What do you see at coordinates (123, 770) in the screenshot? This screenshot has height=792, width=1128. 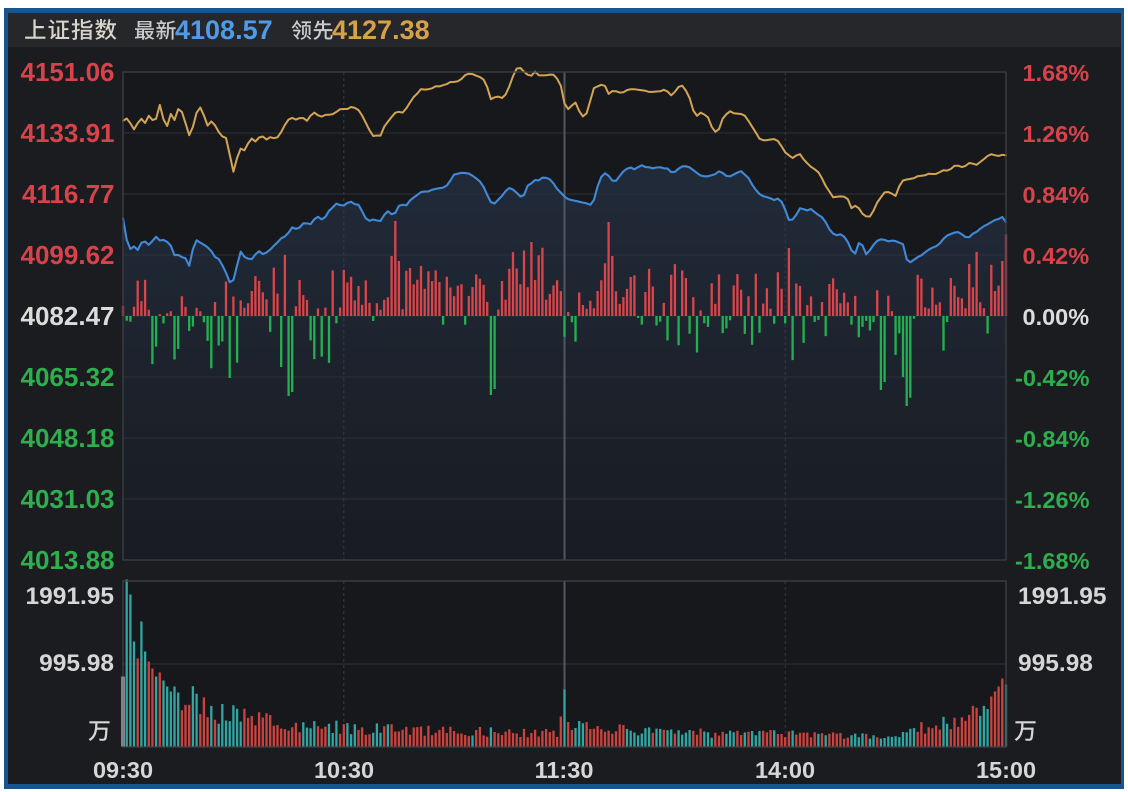 I see `svg-text: 09:30` at bounding box center [123, 770].